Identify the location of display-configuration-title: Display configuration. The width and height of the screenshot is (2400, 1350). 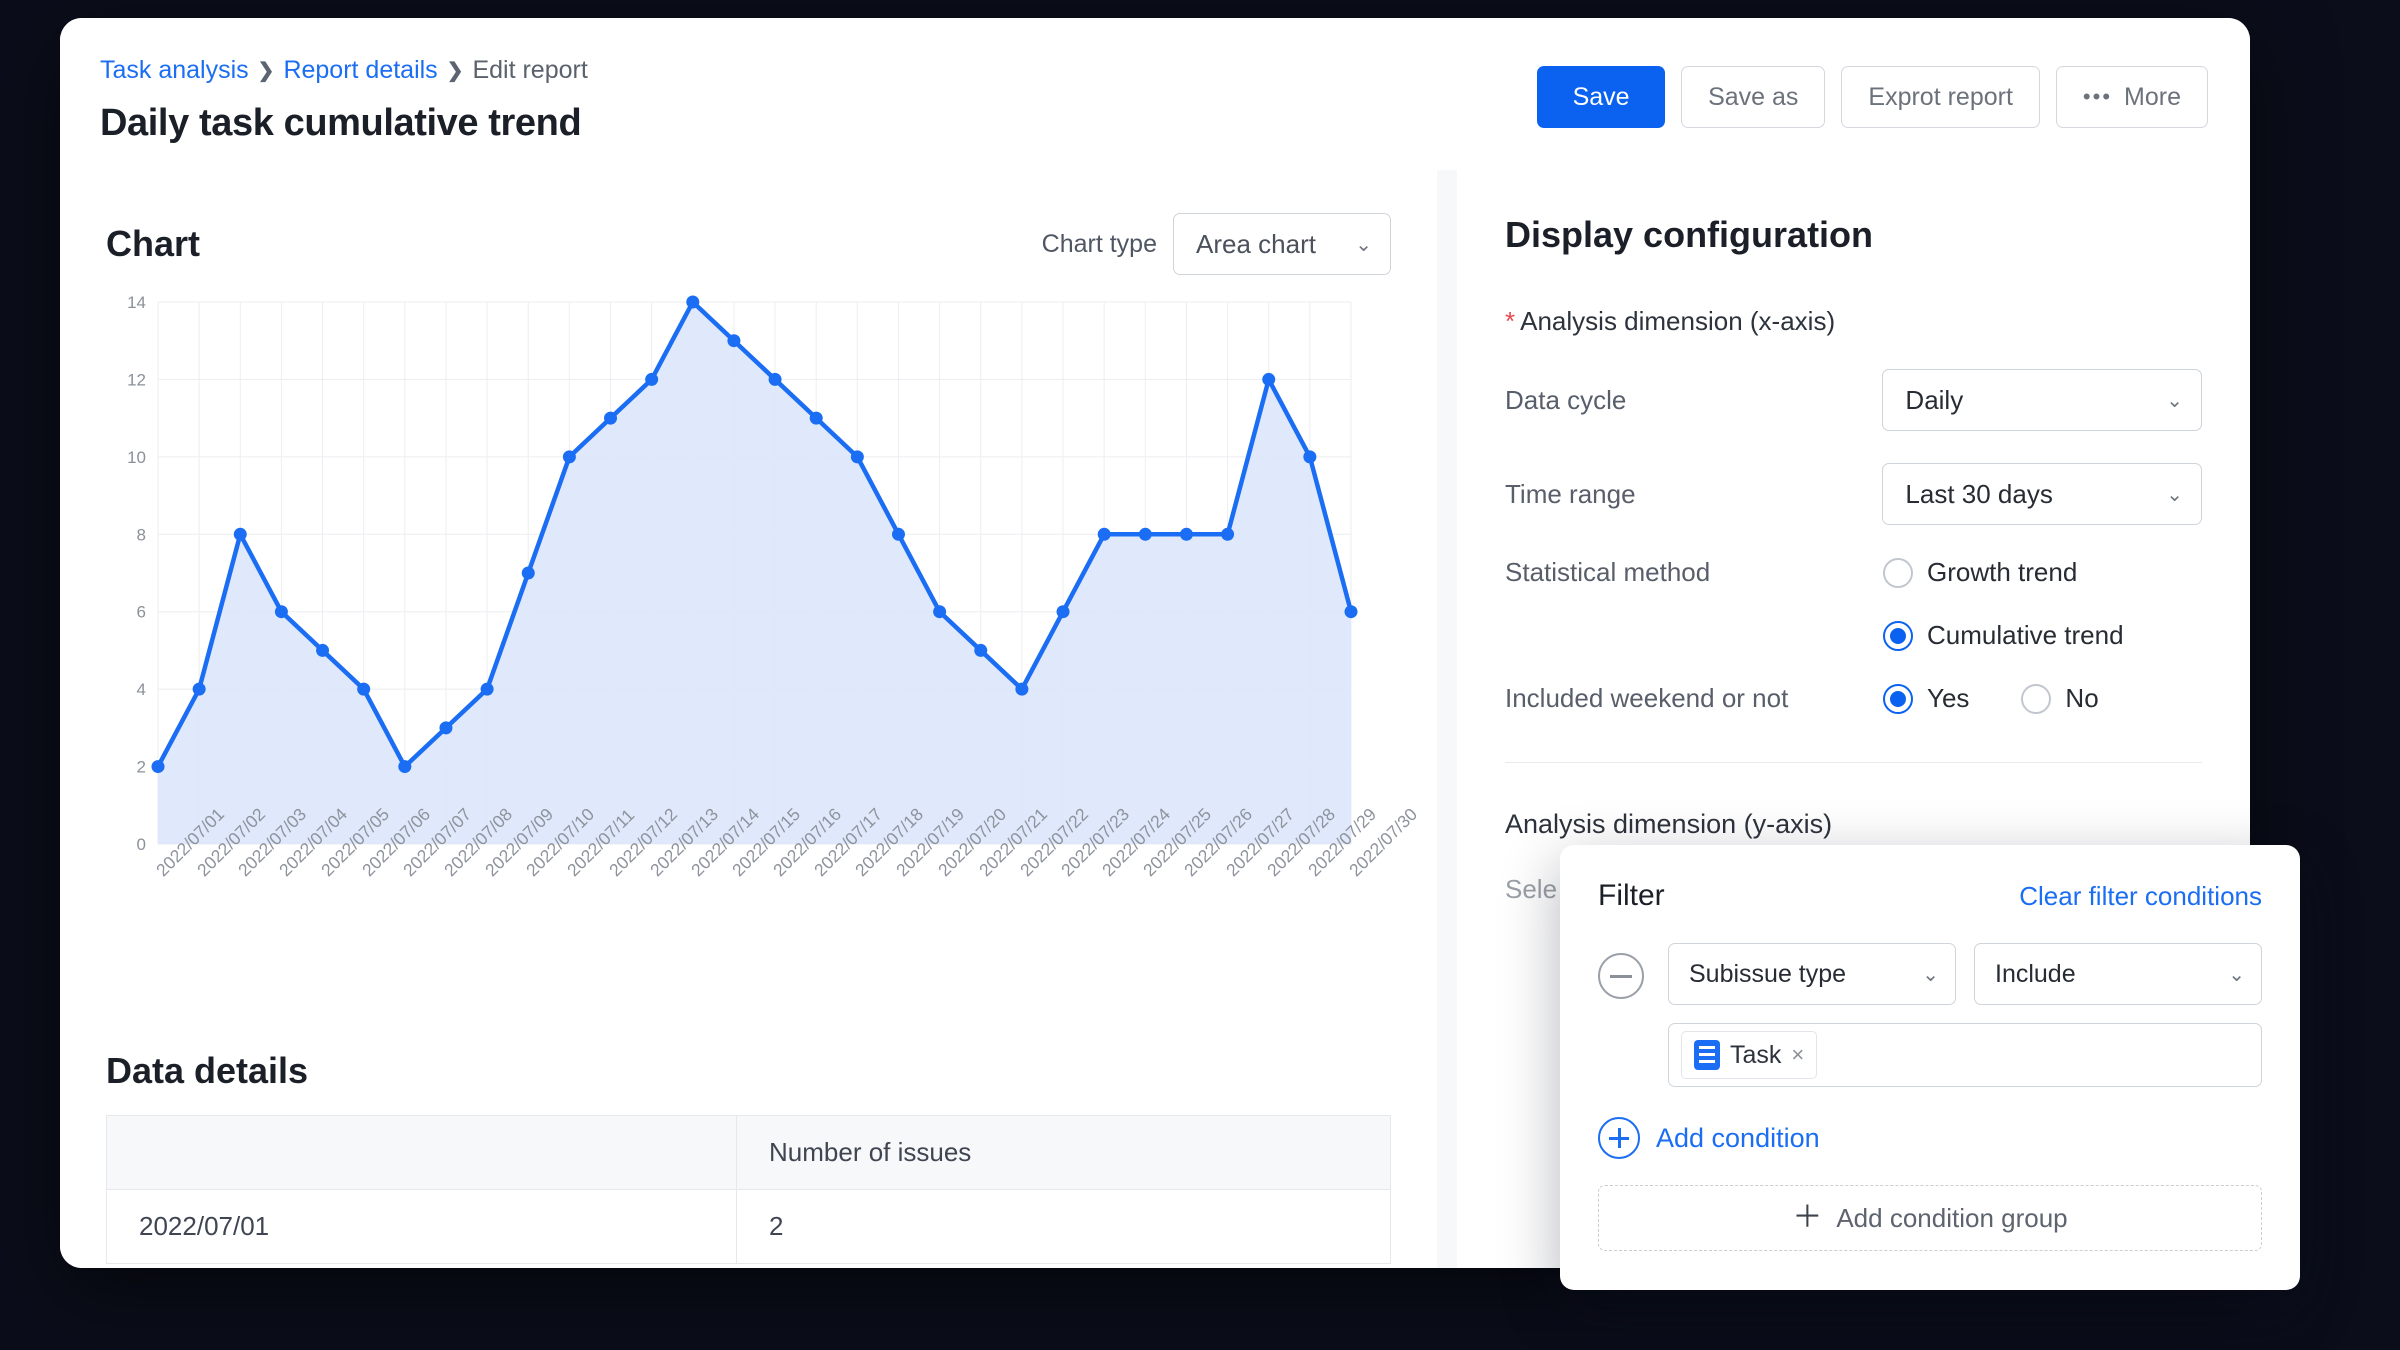
(1689, 234).